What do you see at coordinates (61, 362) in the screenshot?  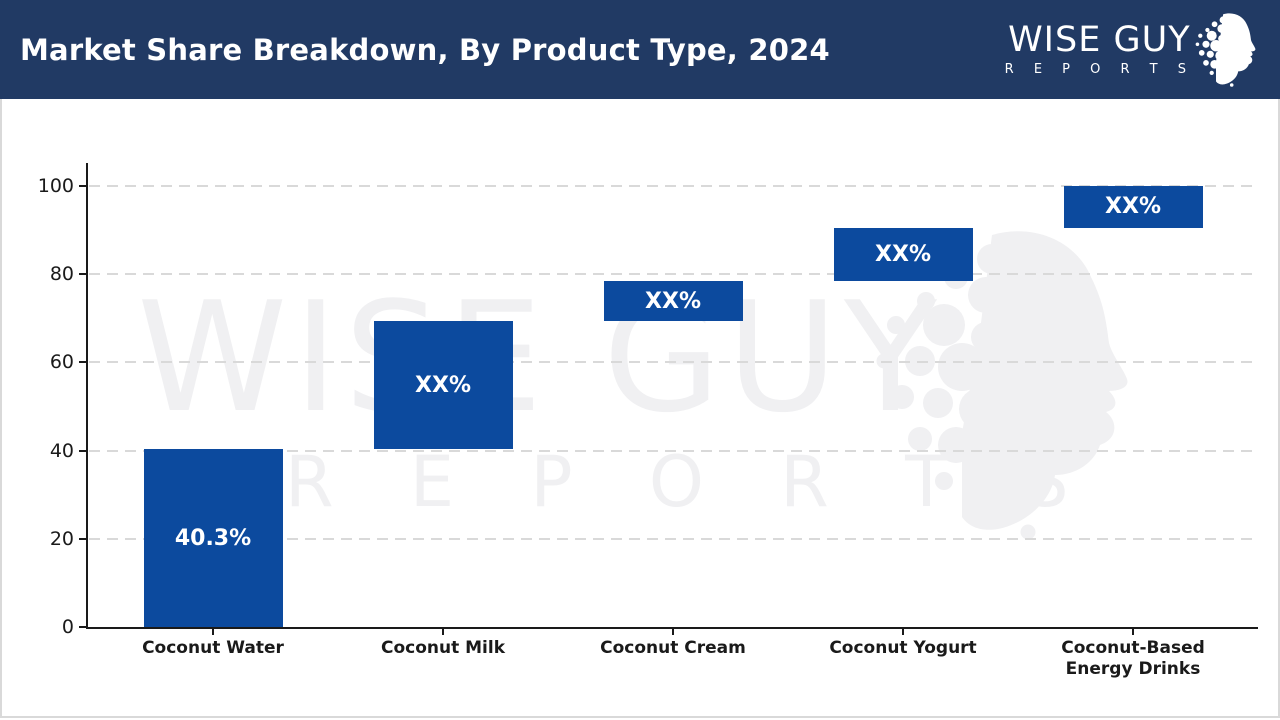 I see `y-tick-label-60: 60` at bounding box center [61, 362].